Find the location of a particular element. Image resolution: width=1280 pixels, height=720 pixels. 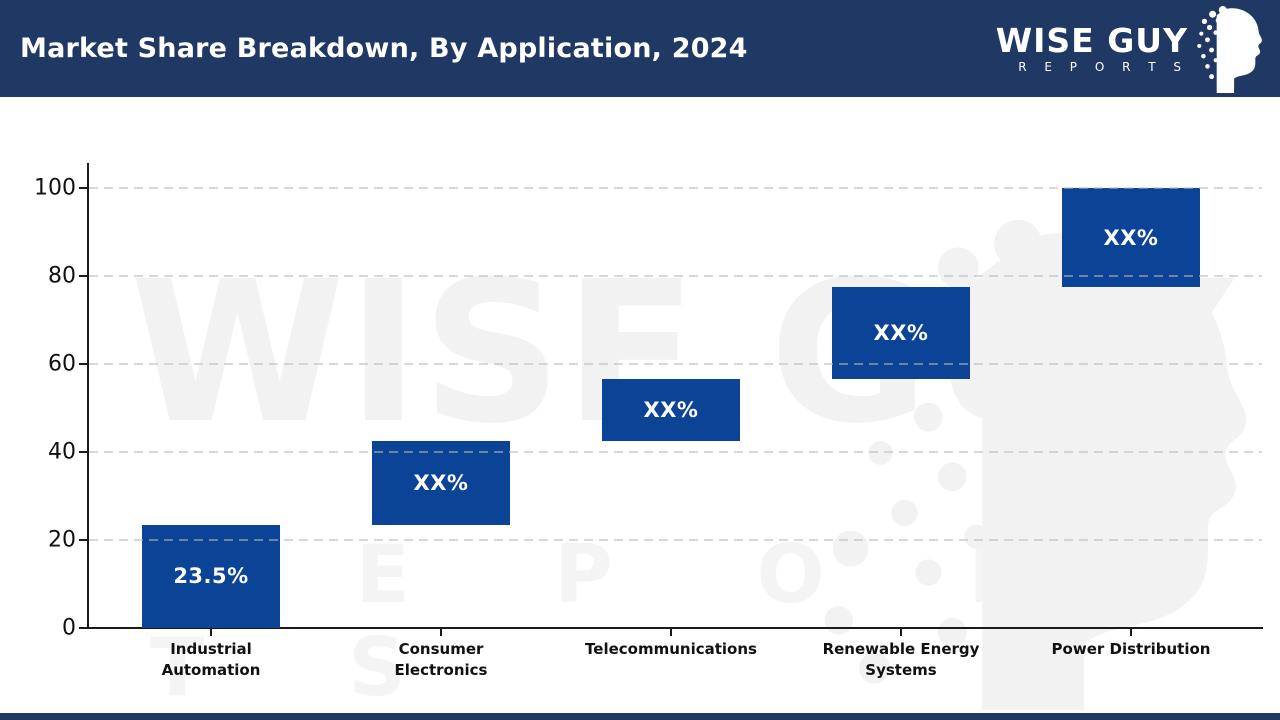

bar-industrial-automation: 23.5% is located at coordinates (211, 576).